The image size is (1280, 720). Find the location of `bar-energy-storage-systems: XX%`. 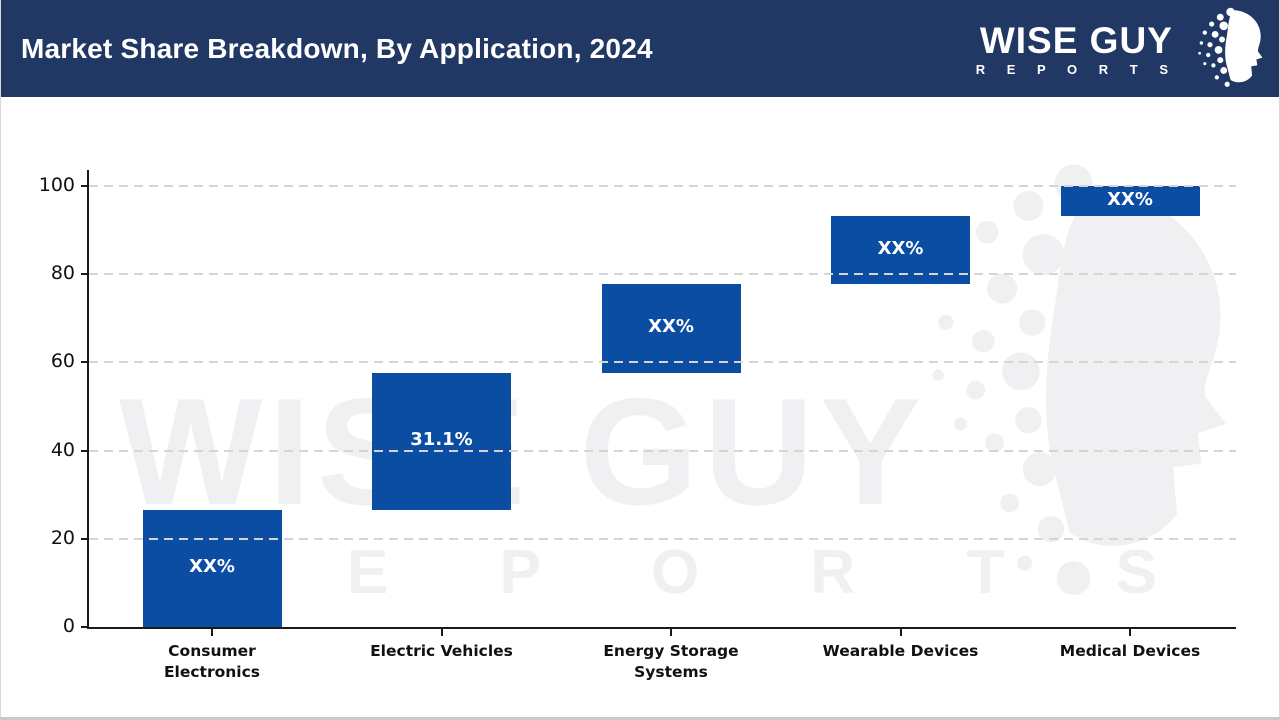

bar-energy-storage-systems: XX% is located at coordinates (671, 328).